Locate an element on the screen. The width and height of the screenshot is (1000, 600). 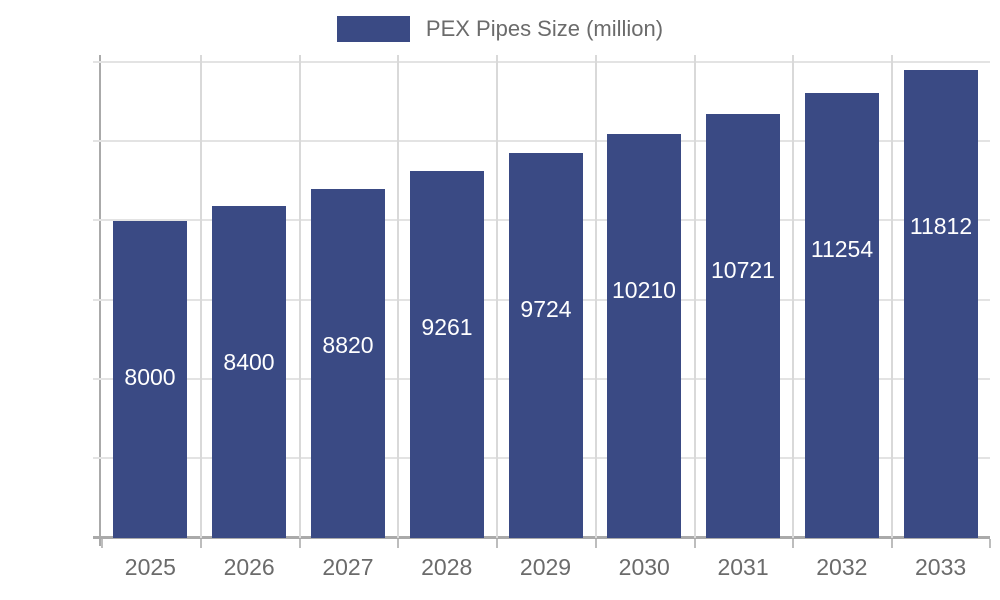
bar-value-label: 10210 is located at coordinates (644, 289).